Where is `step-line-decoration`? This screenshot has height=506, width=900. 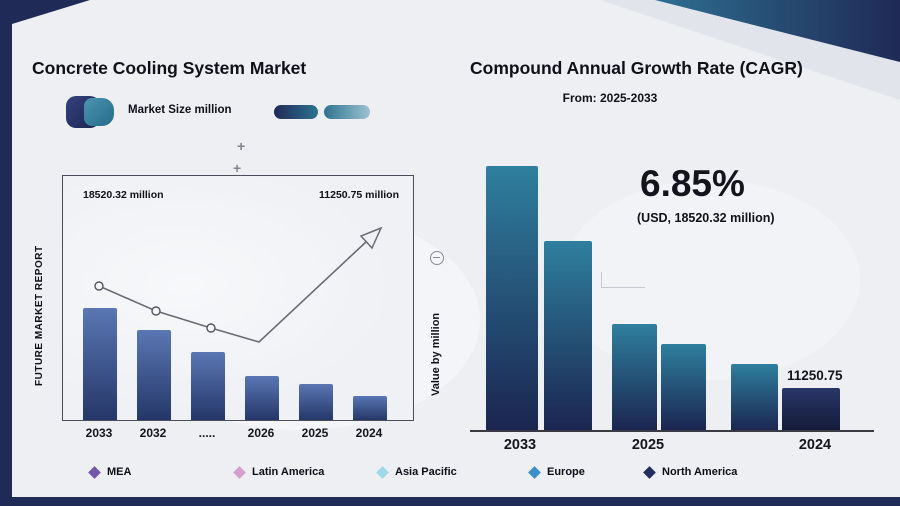
step-line-decoration is located at coordinates (623, 280).